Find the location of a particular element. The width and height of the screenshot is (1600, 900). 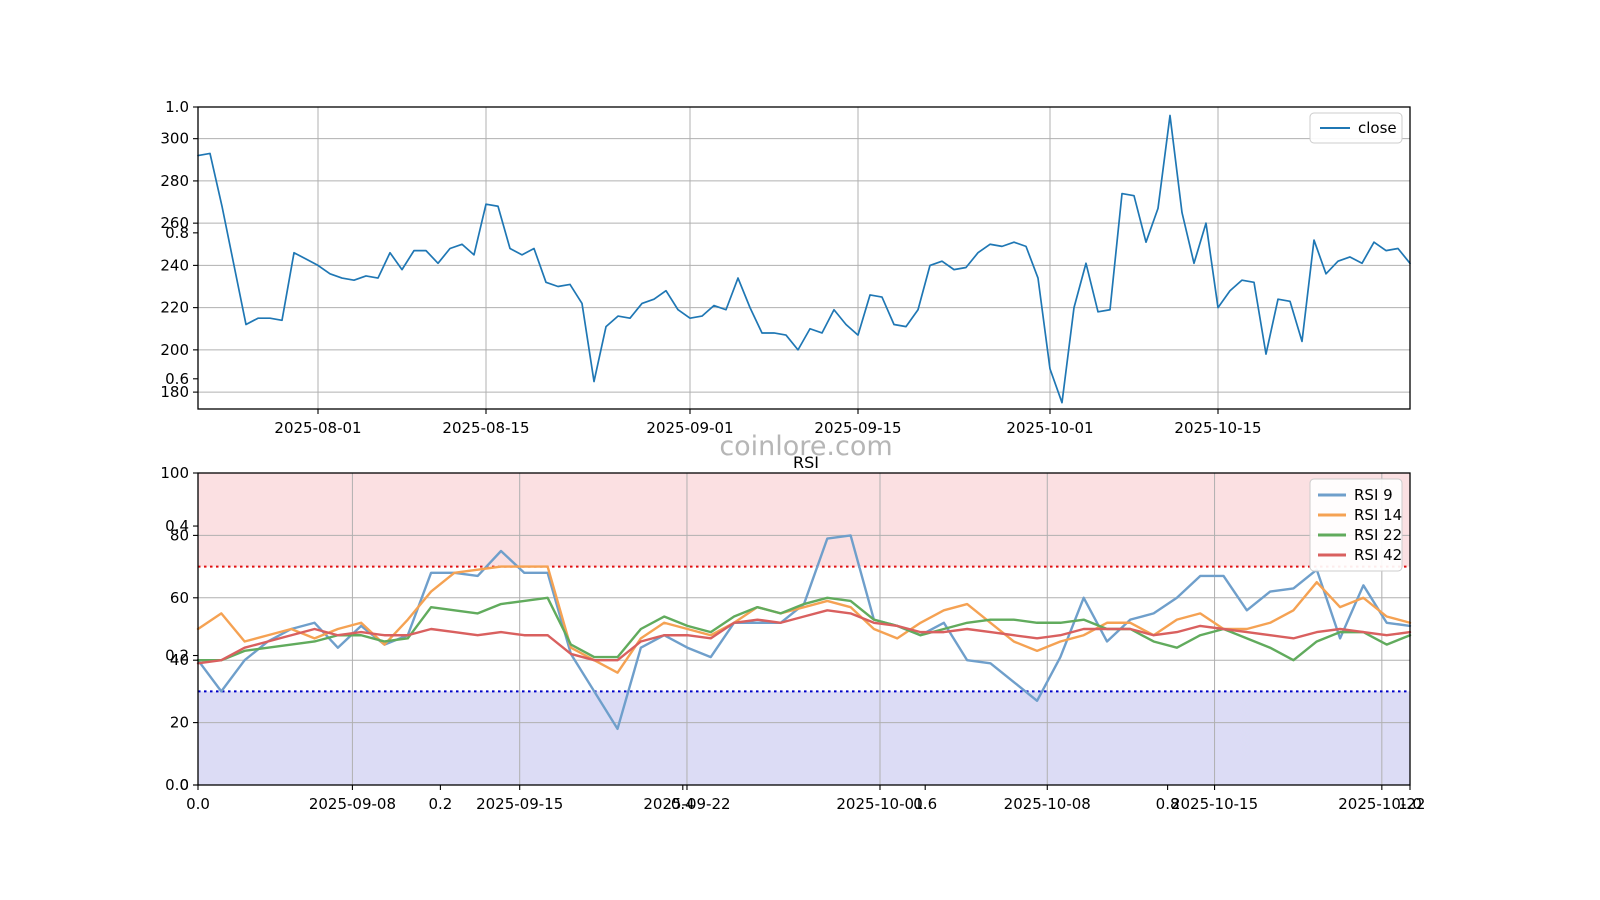

watermark-label: coinlore.com is located at coordinates (805, 446).